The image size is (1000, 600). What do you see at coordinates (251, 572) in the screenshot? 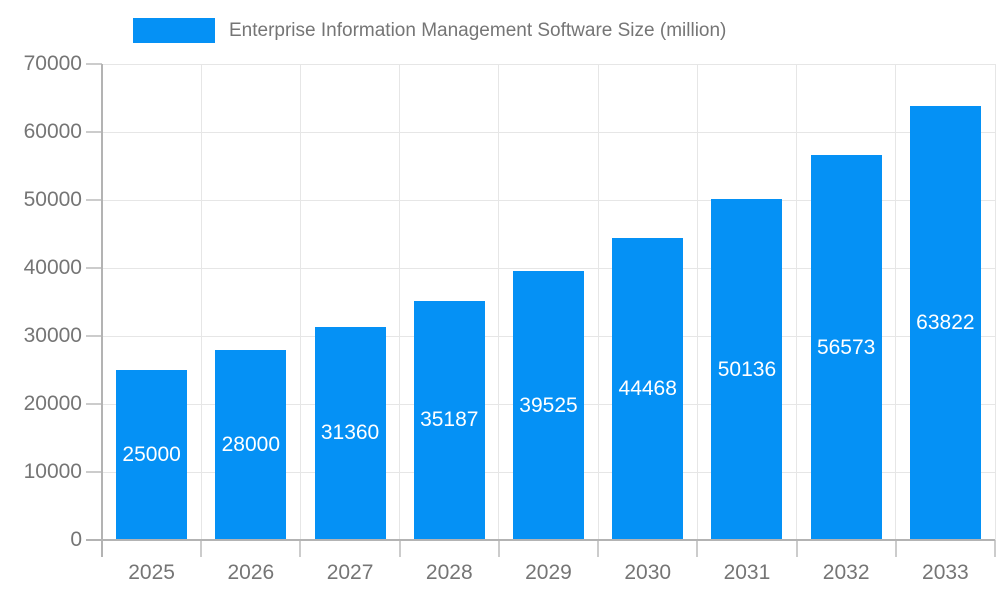
I see `x-axis-label: 2026` at bounding box center [251, 572].